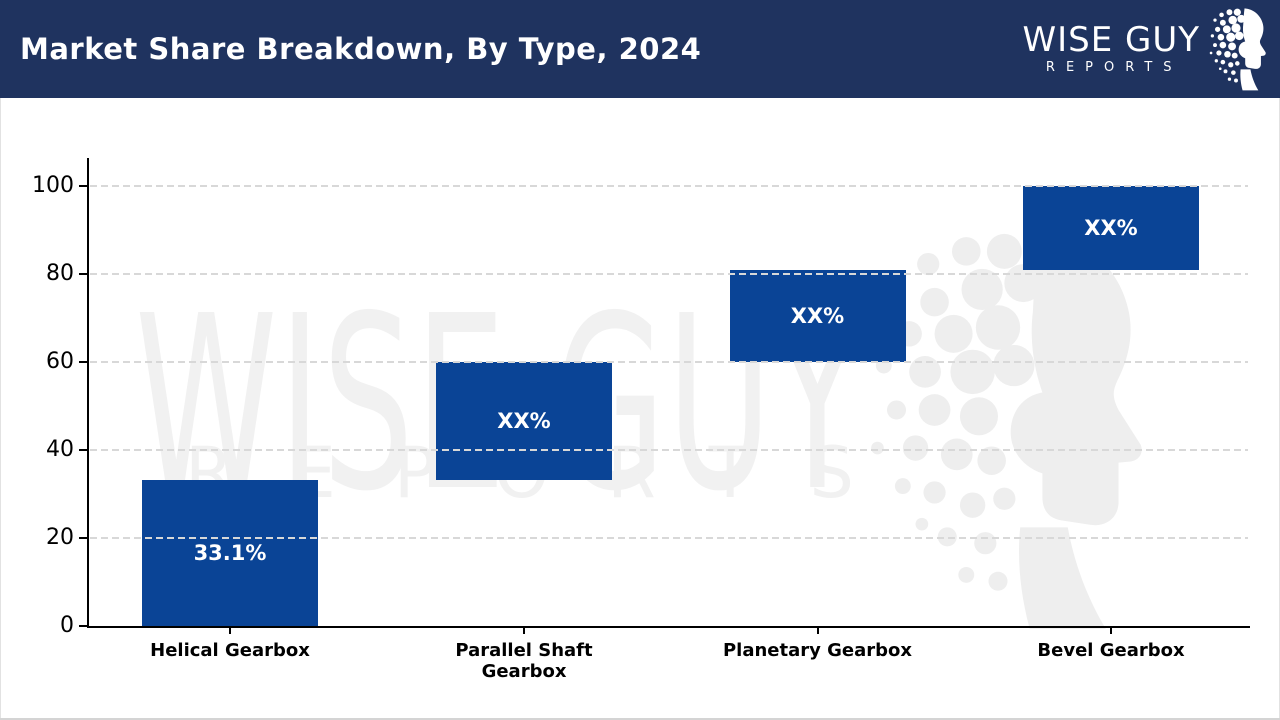 The image size is (1280, 720). What do you see at coordinates (1111, 39) in the screenshot?
I see `logo-brand-text: WISE GUY` at bounding box center [1111, 39].